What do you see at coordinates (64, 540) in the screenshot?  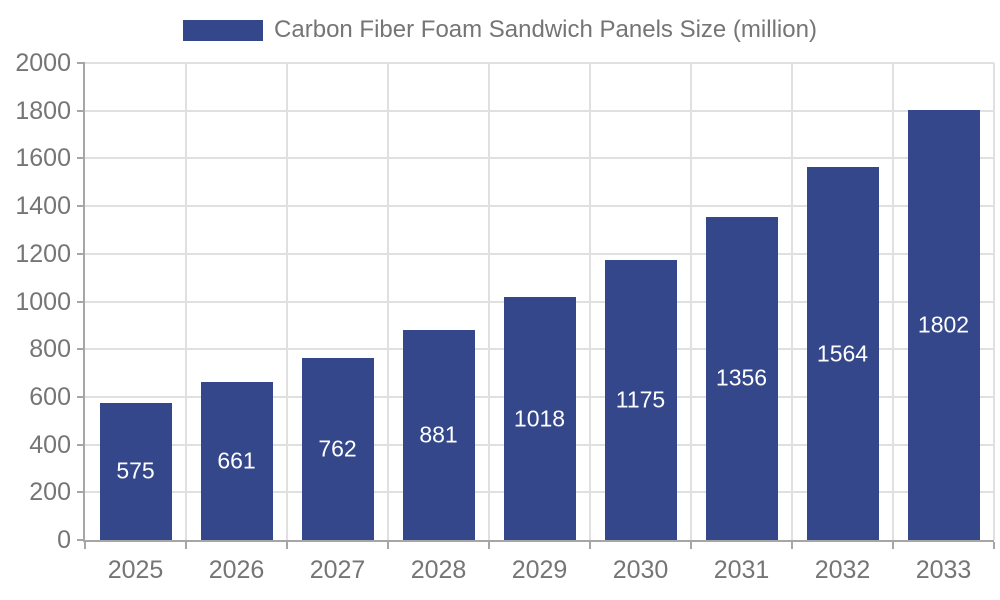 I see `y-tick-label: 0` at bounding box center [64, 540].